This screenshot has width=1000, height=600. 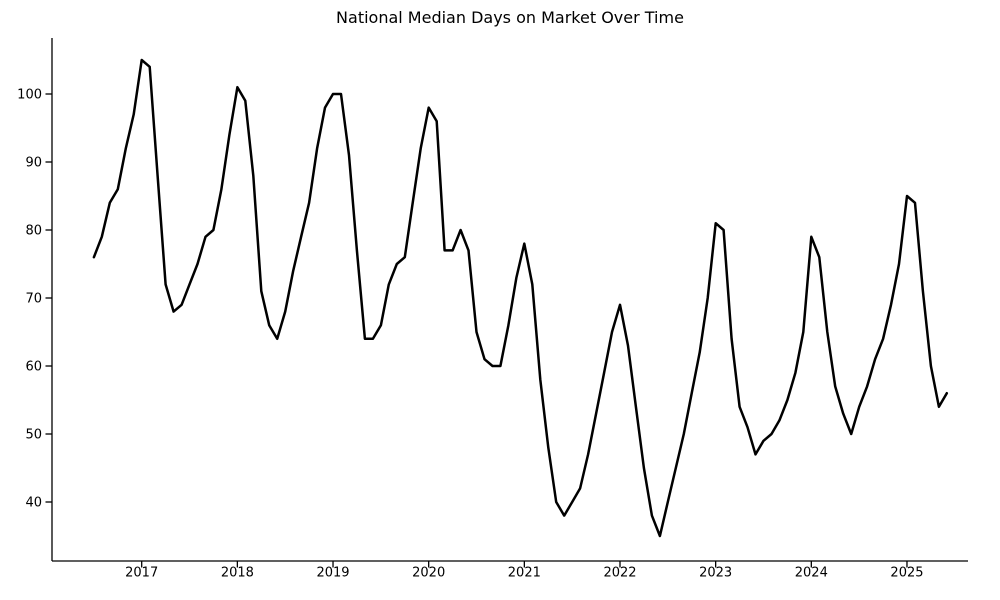 What do you see at coordinates (33, 367) in the screenshot?
I see `y-tick-label: 60` at bounding box center [33, 367].